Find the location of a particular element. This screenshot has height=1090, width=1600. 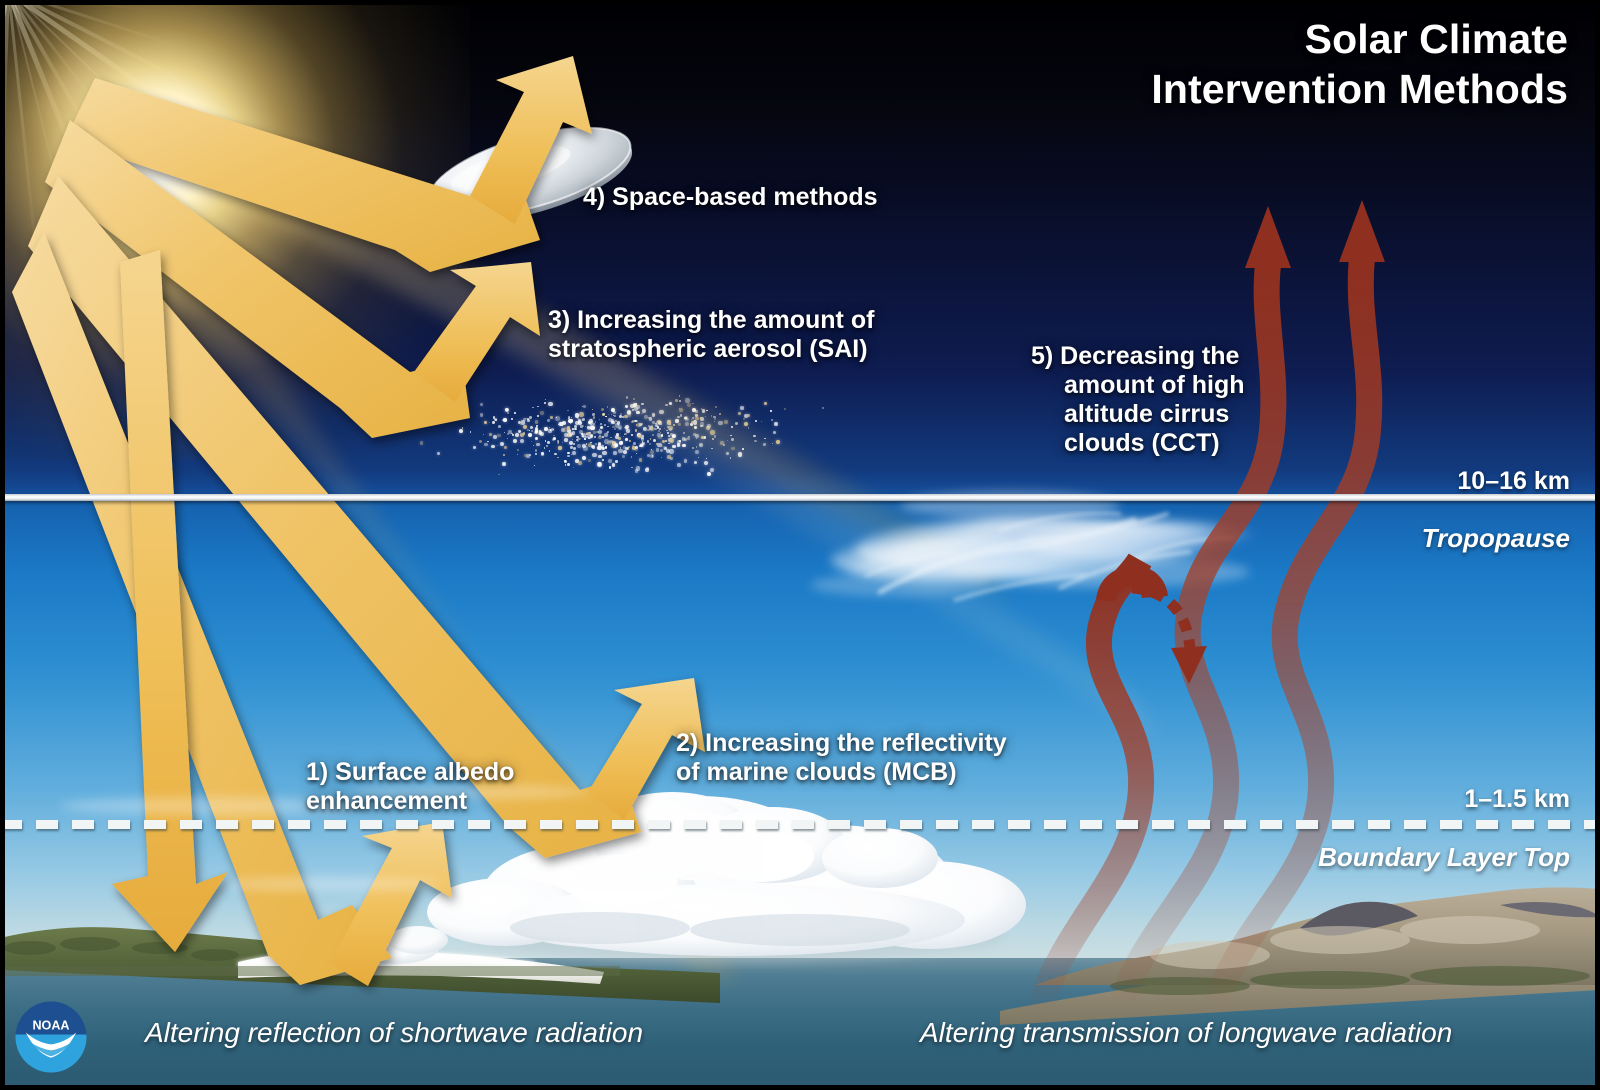

tropopause-boundary-line is located at coordinates (800, 497).